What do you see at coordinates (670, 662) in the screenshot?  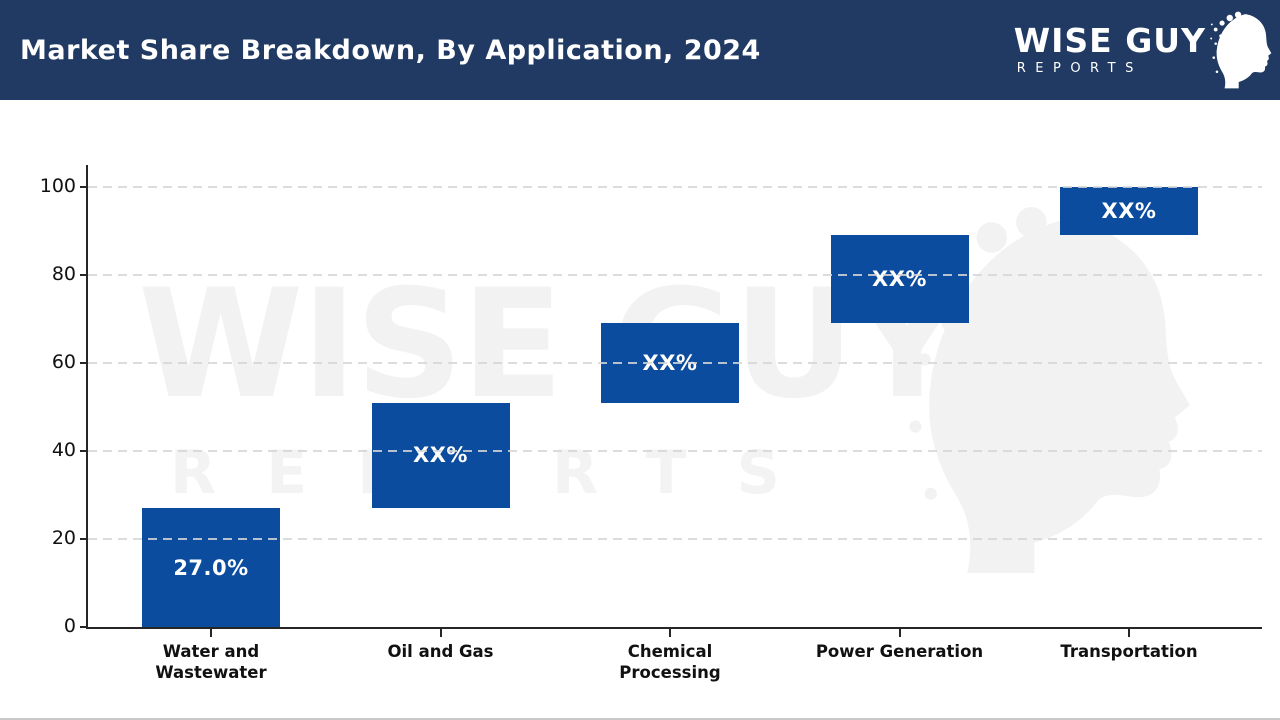 I see `x-tick-label-chemical-processing: Chemical Processing` at bounding box center [670, 662].